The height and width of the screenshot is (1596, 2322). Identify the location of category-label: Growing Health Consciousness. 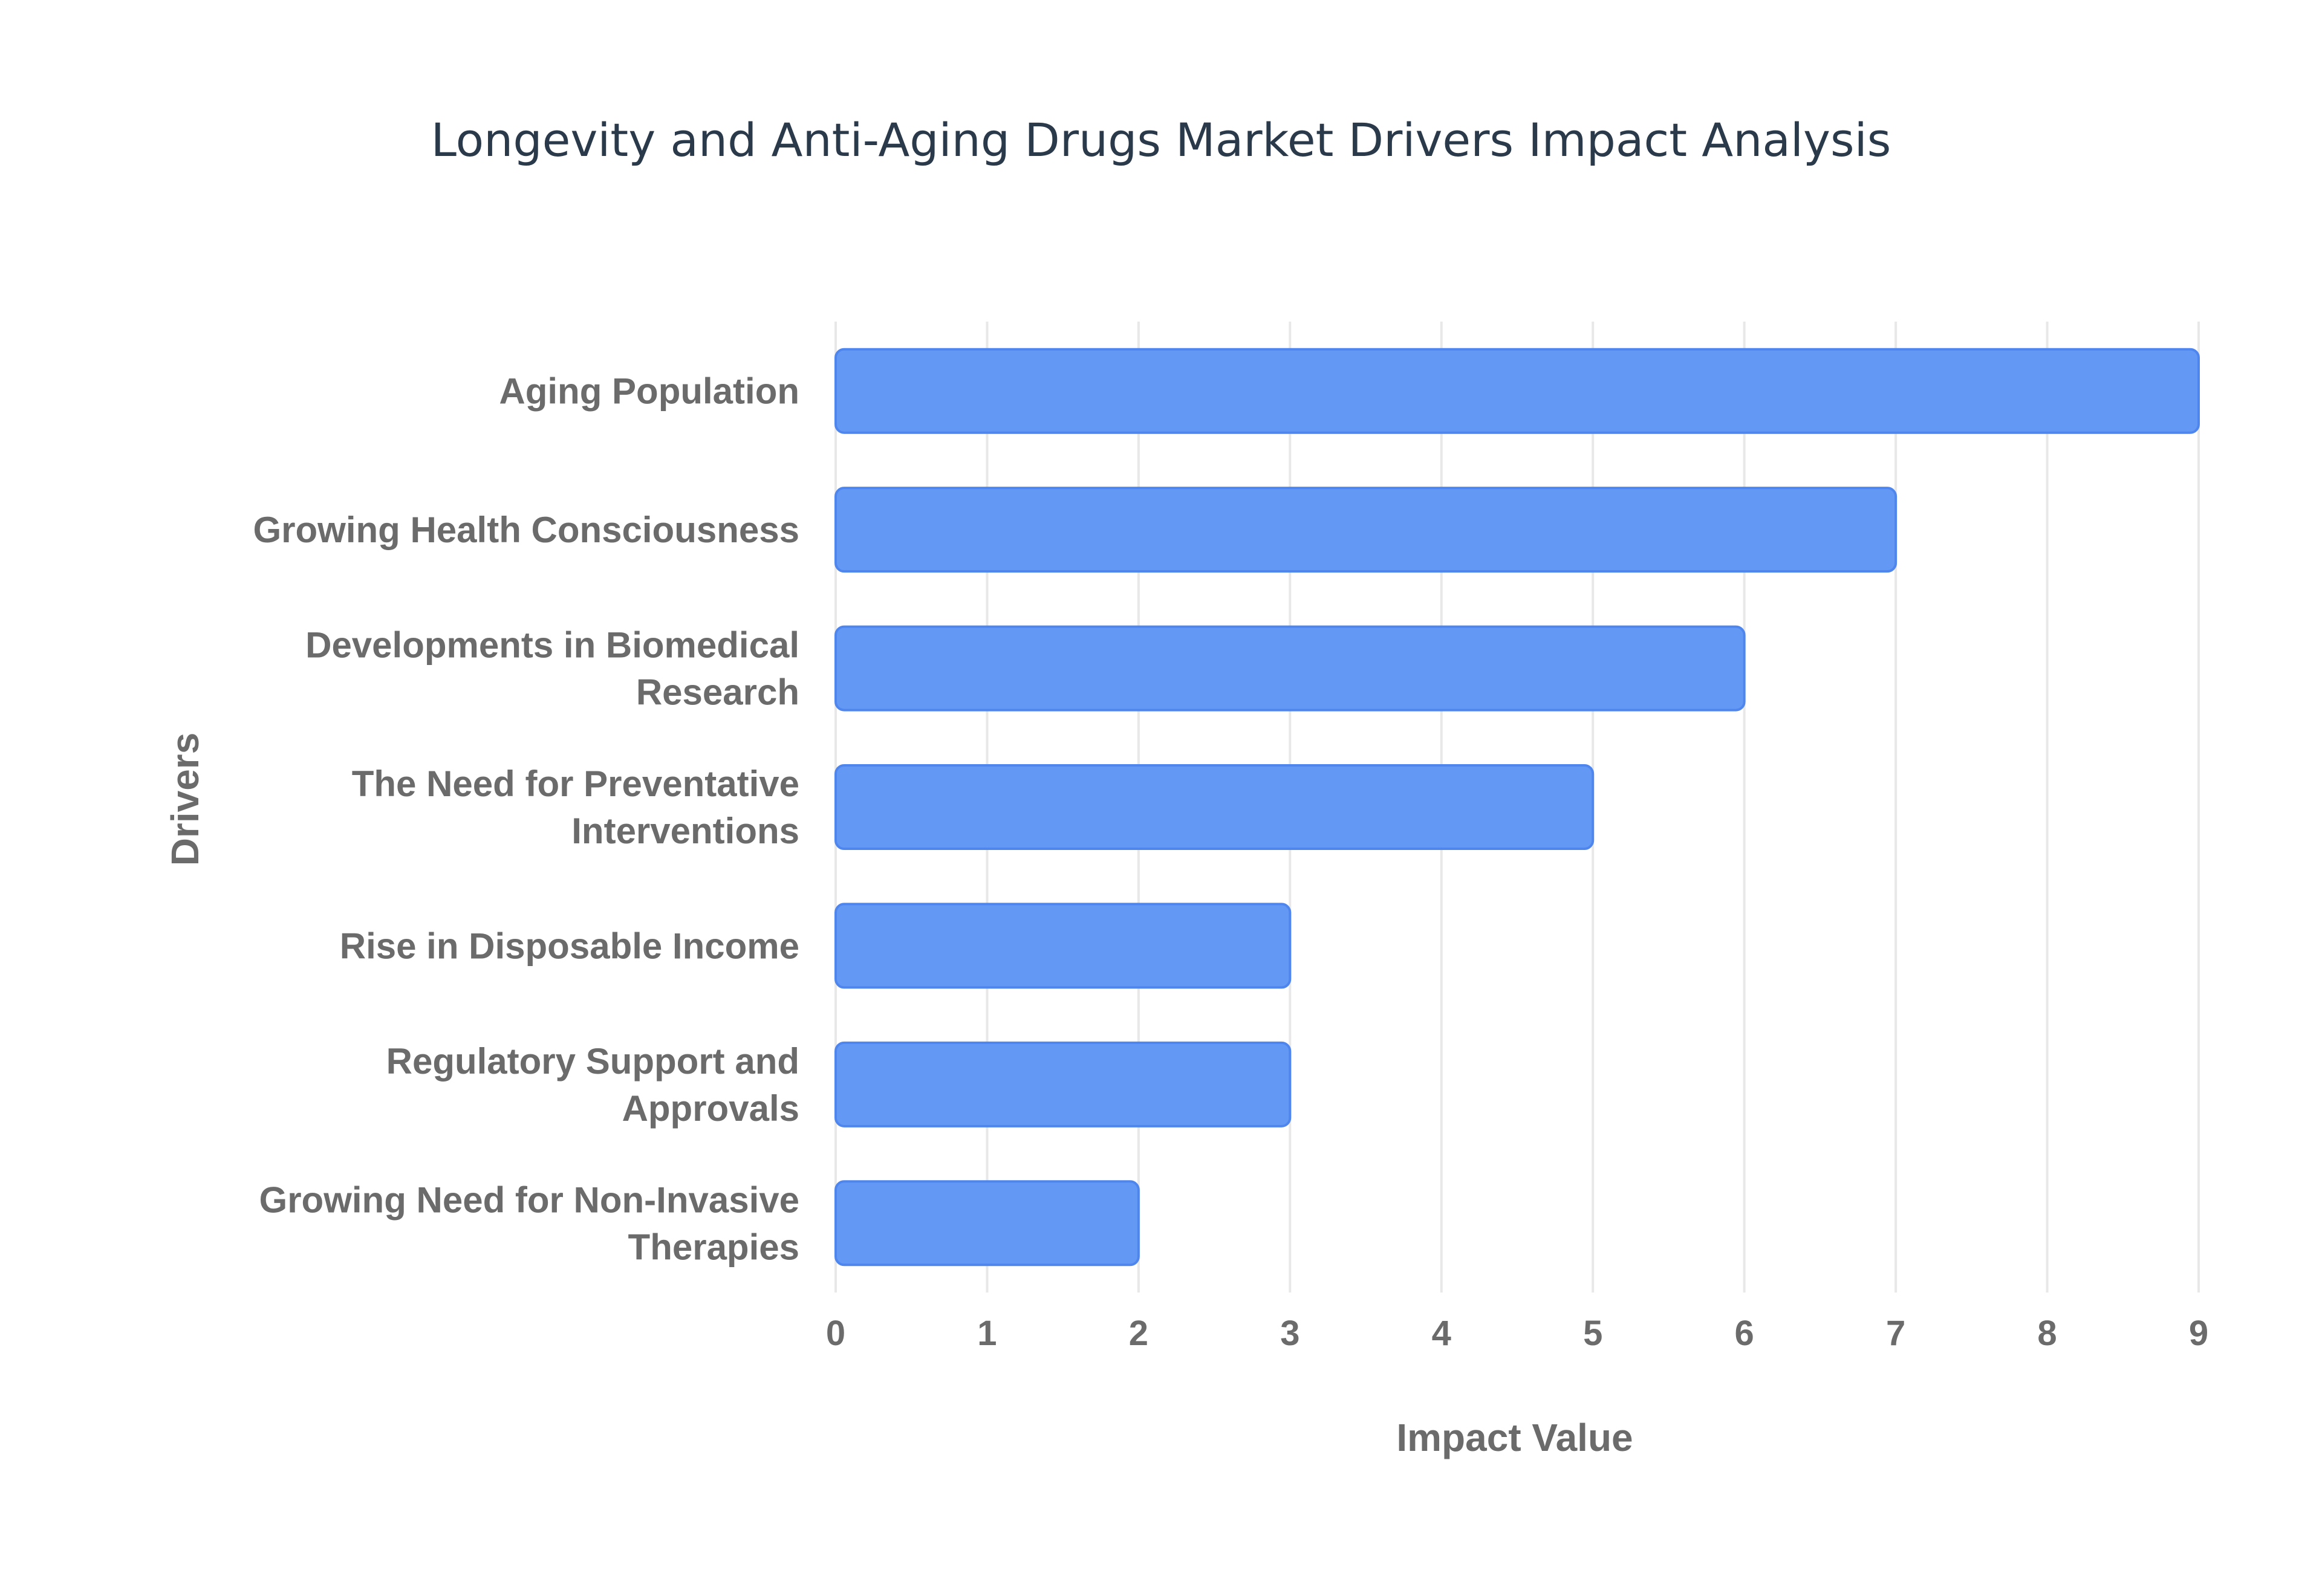
(526, 530).